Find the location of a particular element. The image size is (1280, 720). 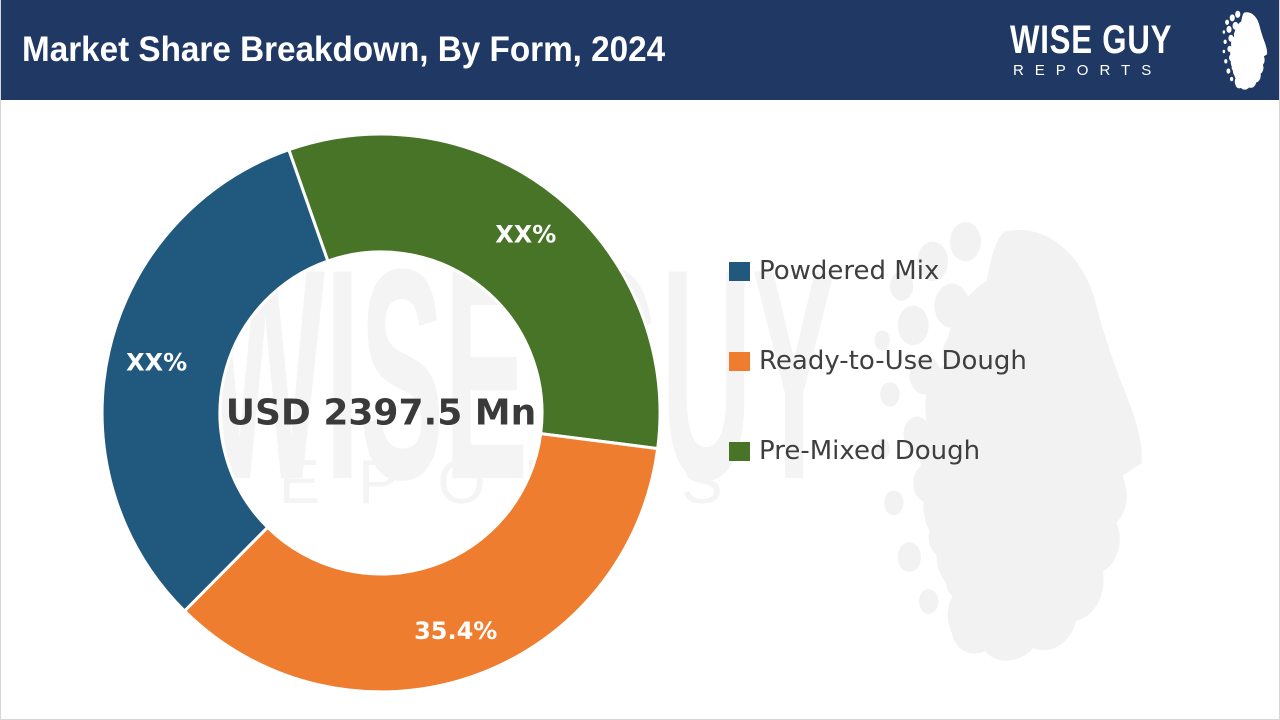

legend-item-ready-to-use-dough: Ready-to-Use Dough is located at coordinates (878, 361).